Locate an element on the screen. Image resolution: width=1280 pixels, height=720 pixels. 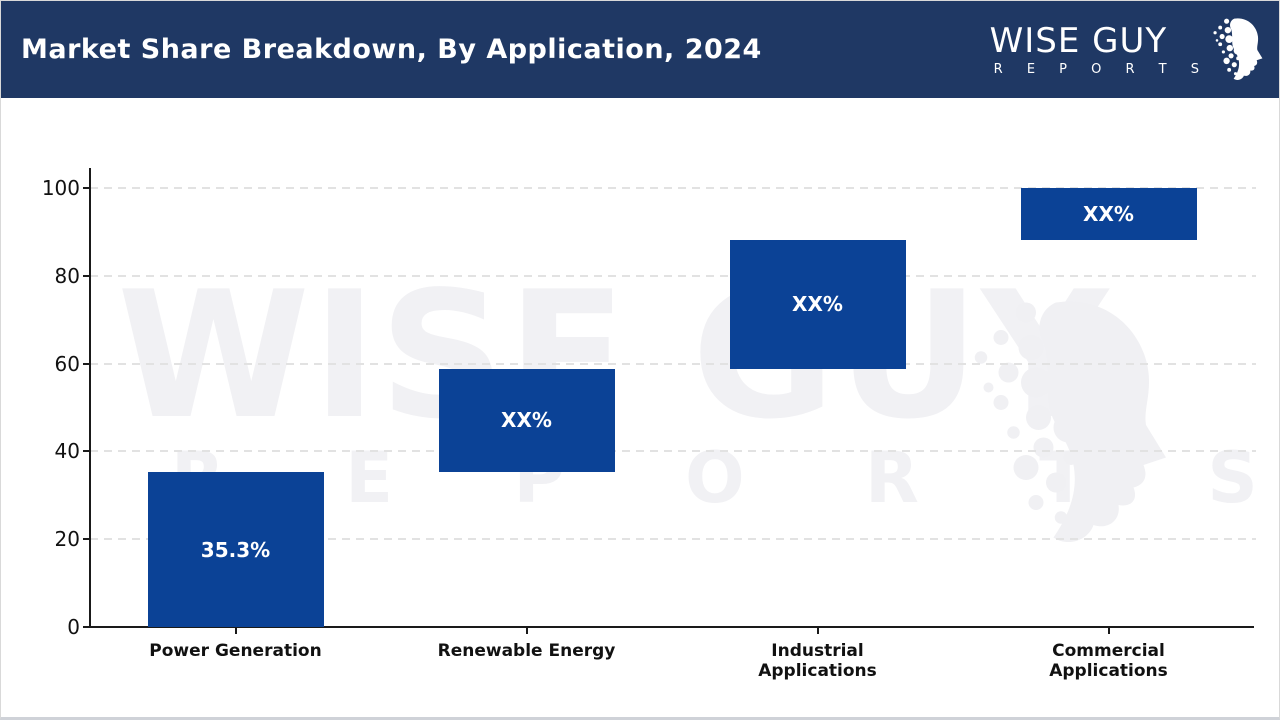
category-label-renewable-energy: Renewable Energy is located at coordinates (527, 651).